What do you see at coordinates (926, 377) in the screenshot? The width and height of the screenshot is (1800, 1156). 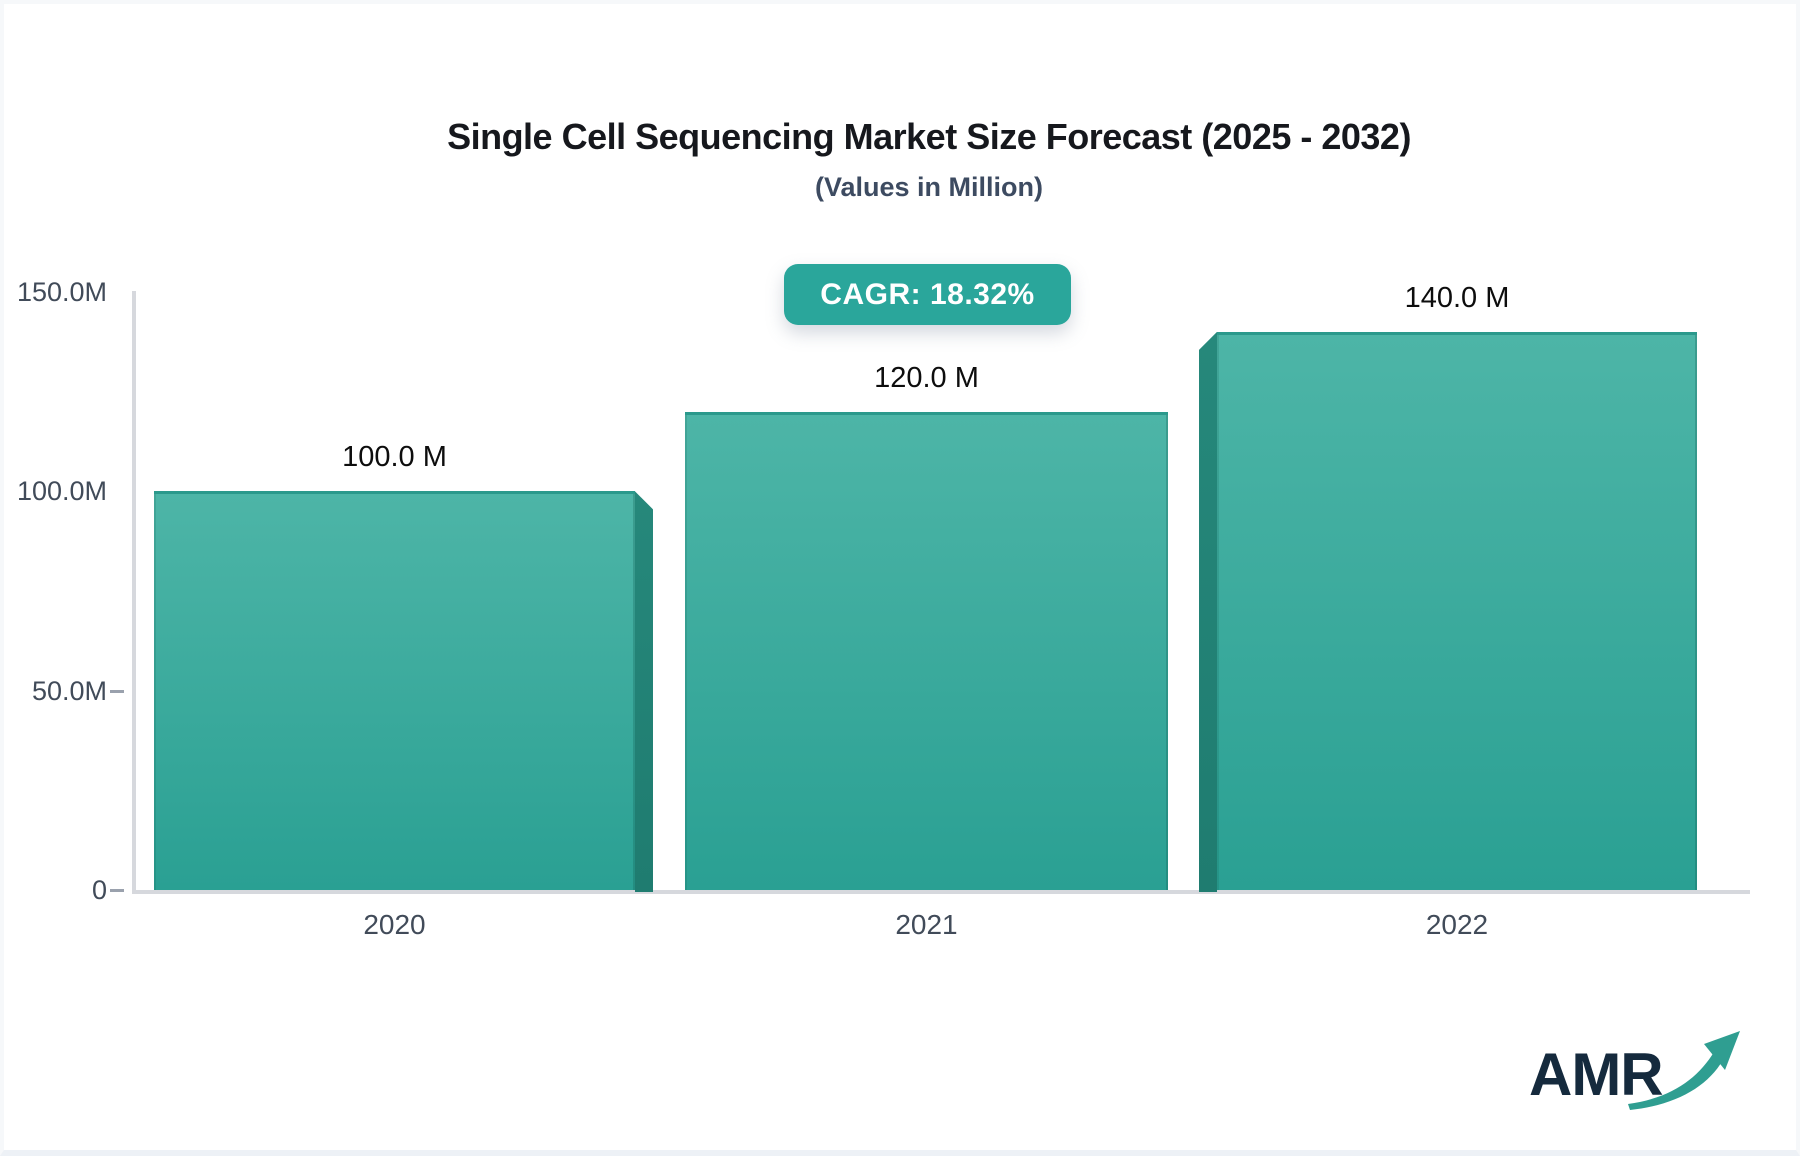 I see `bar-value-label: 120.0 M` at bounding box center [926, 377].